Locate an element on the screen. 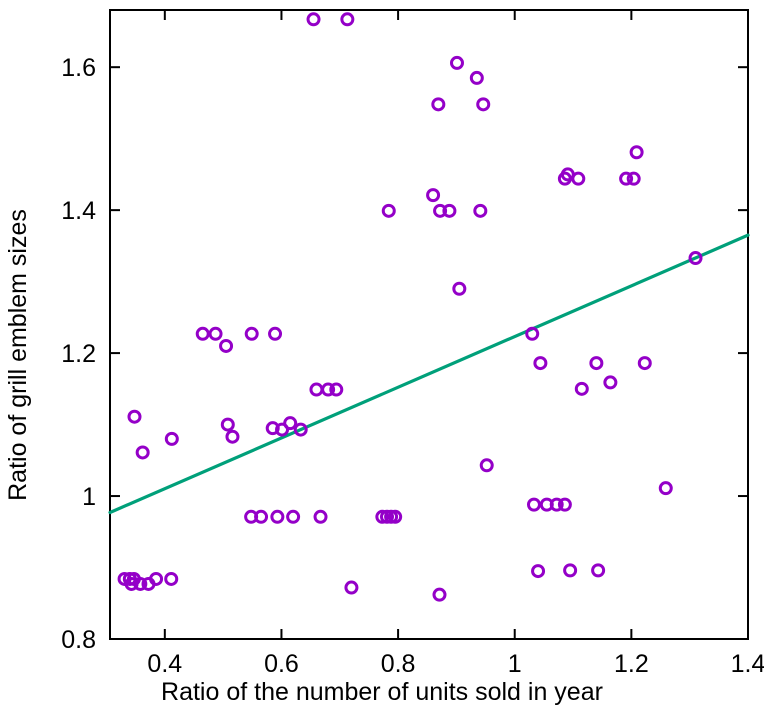 The height and width of the screenshot is (717, 764). x-tick-label: 1.2 is located at coordinates (631, 664).